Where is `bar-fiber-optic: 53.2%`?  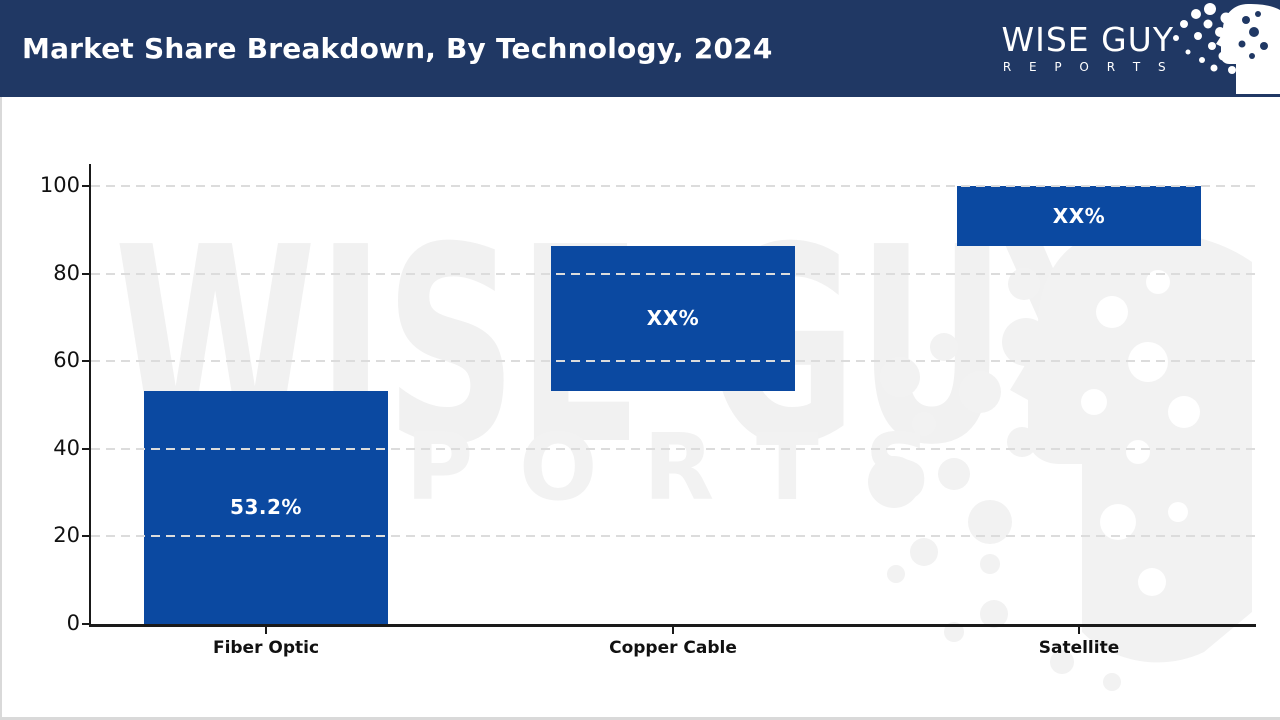
bar-fiber-optic: 53.2% is located at coordinates (266, 507).